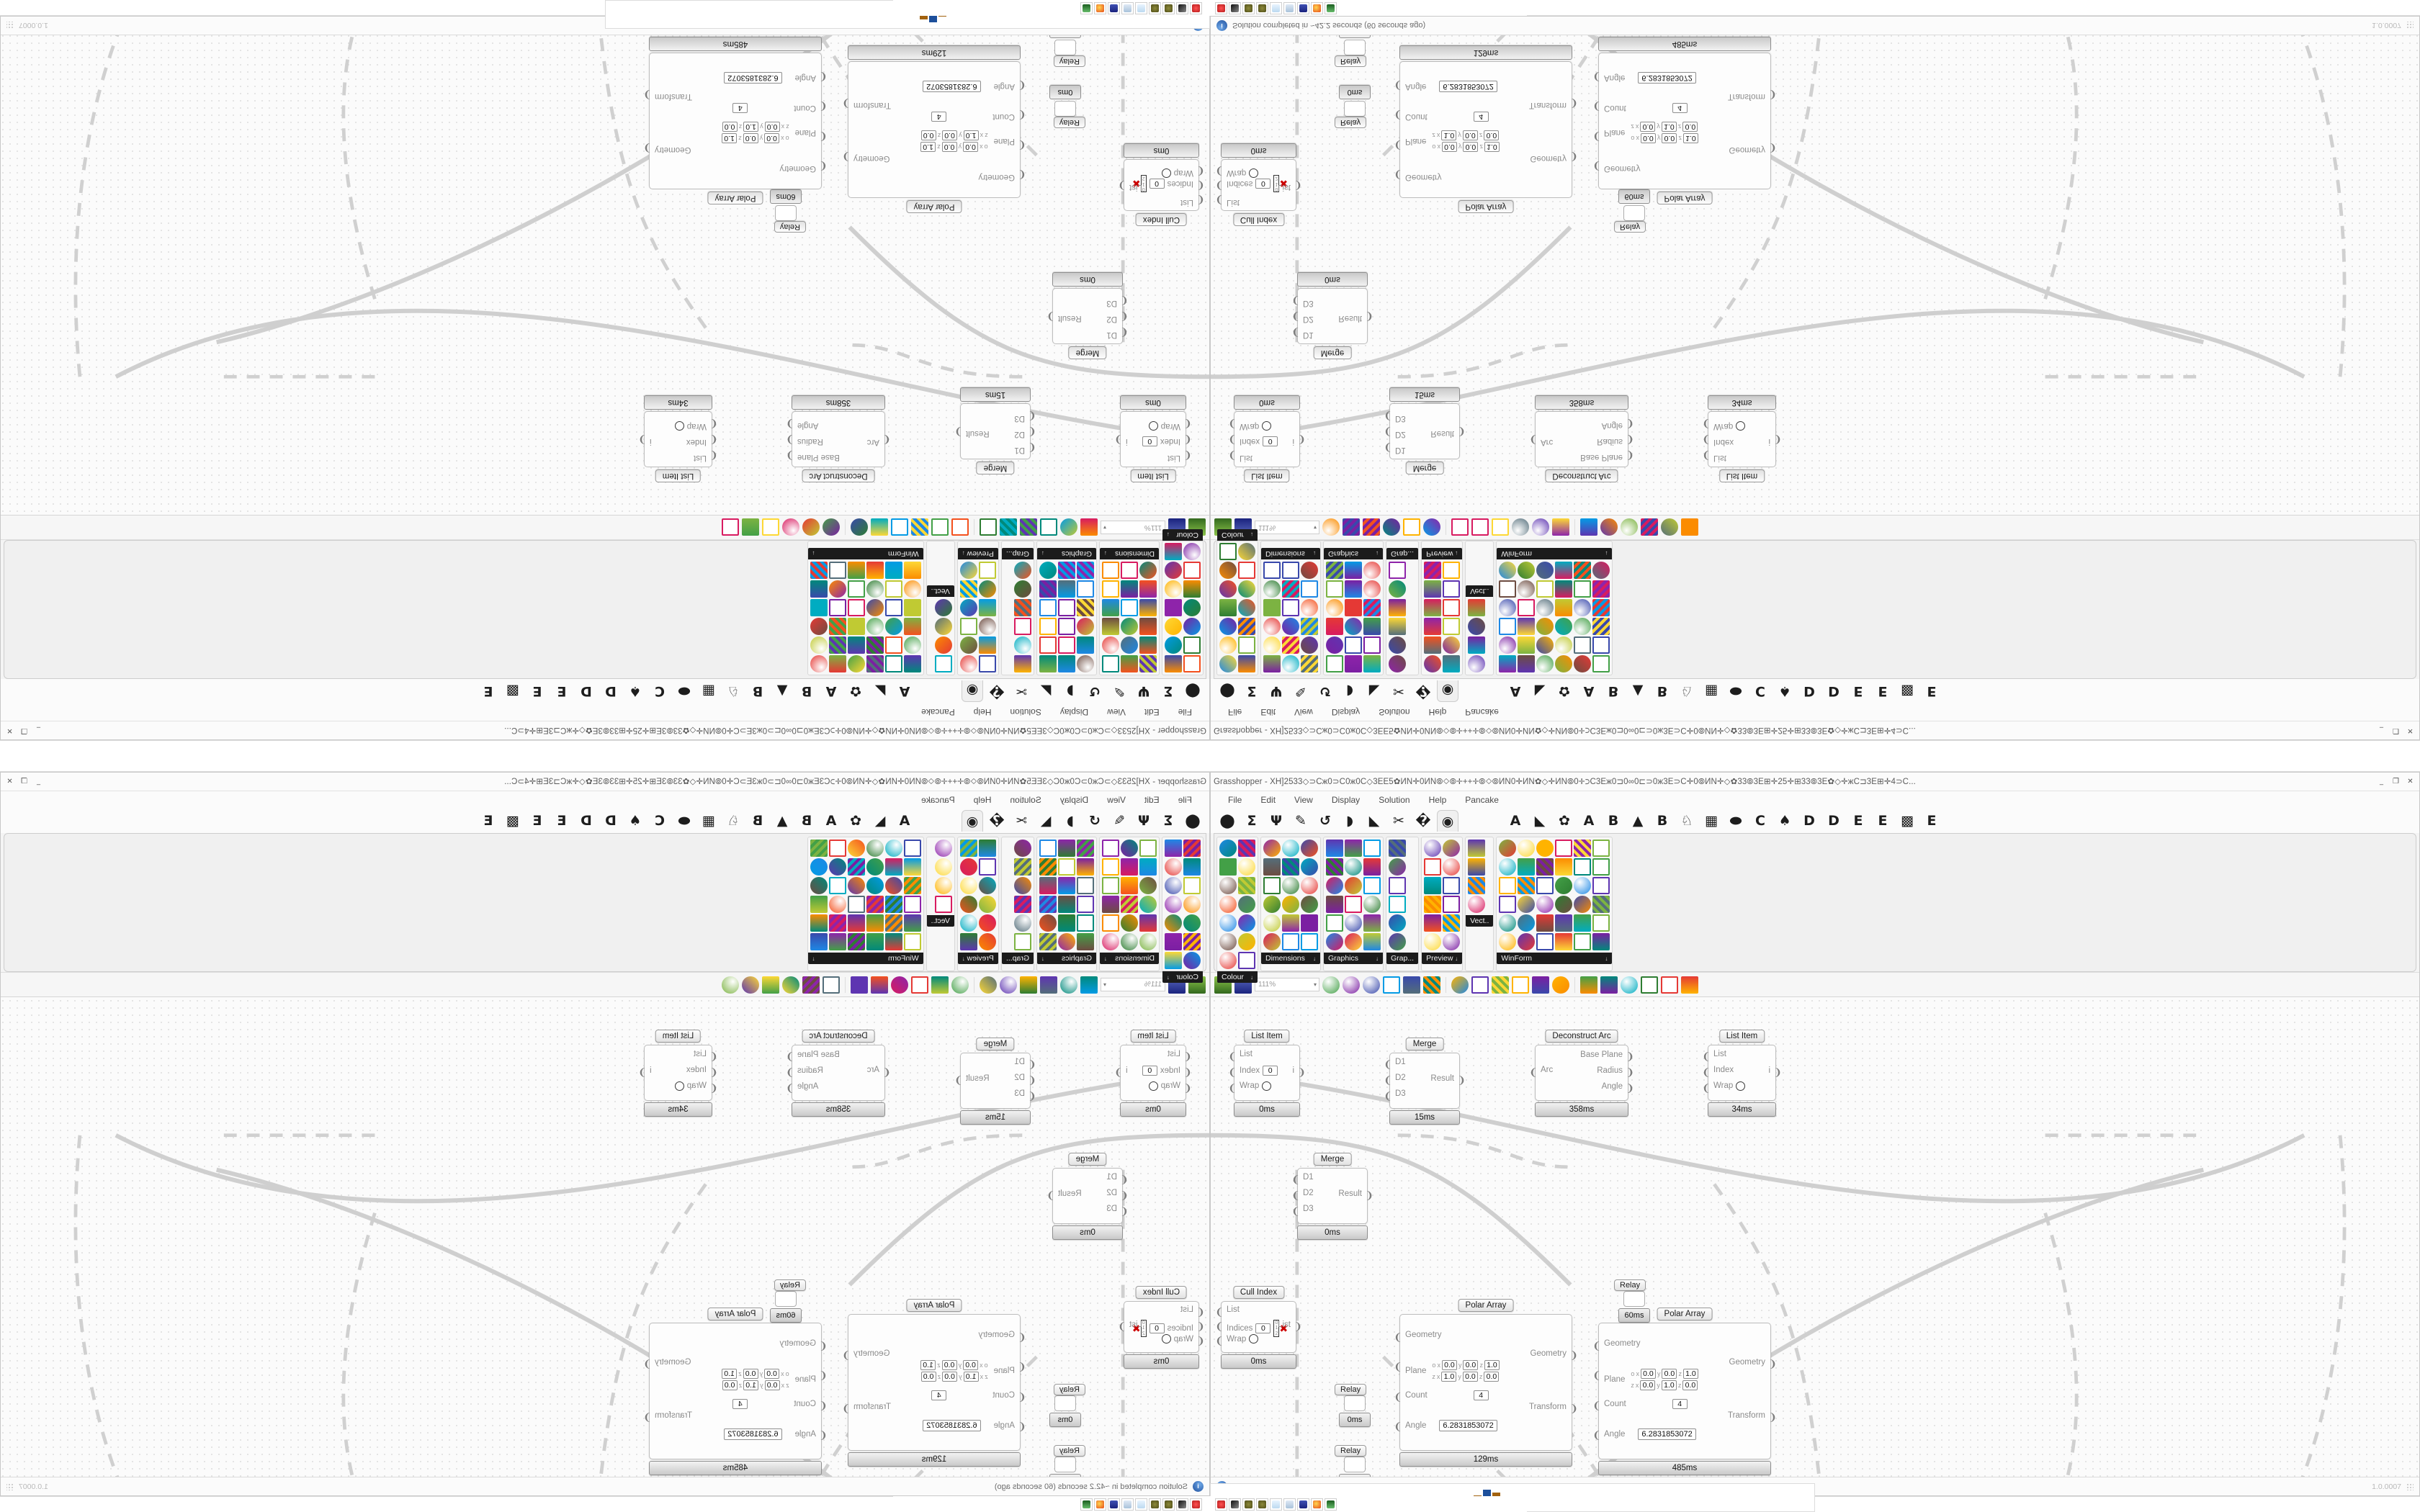 This screenshot has width=2420, height=1512. I want to click on notepad-icon, so click(1276, 1504).